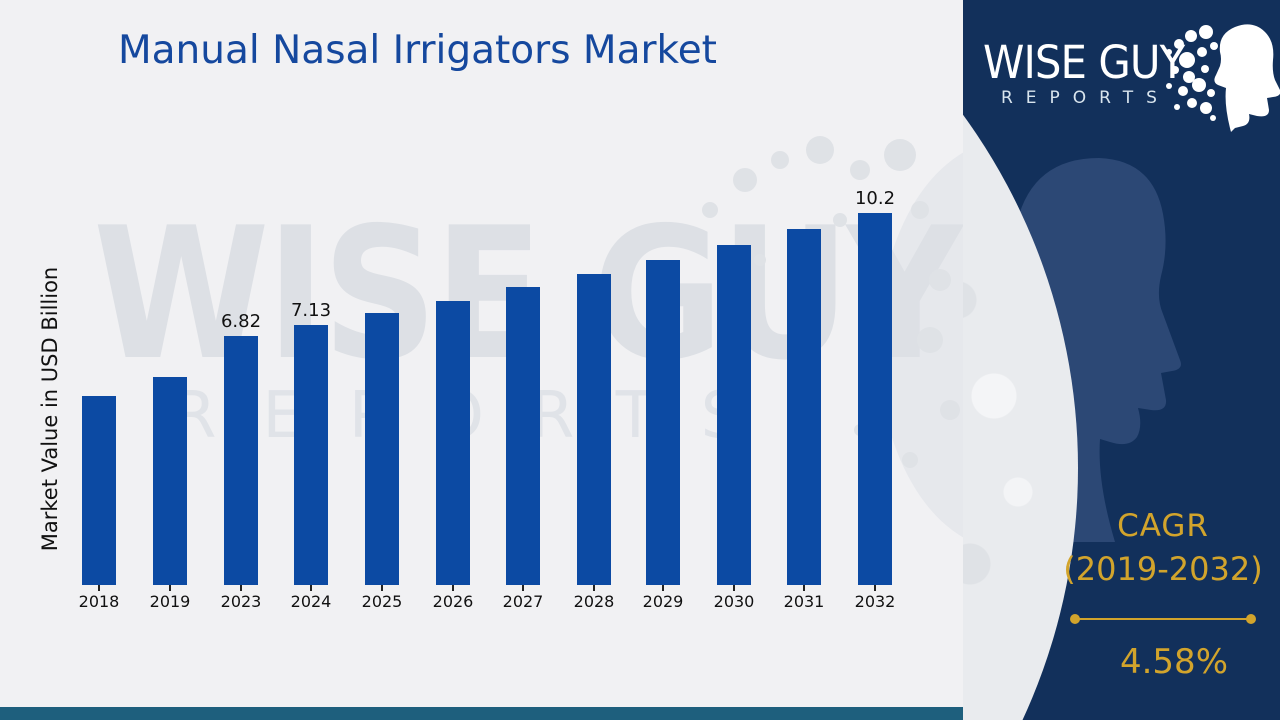 The image size is (1280, 720). I want to click on x-axis-label-2026: 2026, so click(453, 601).